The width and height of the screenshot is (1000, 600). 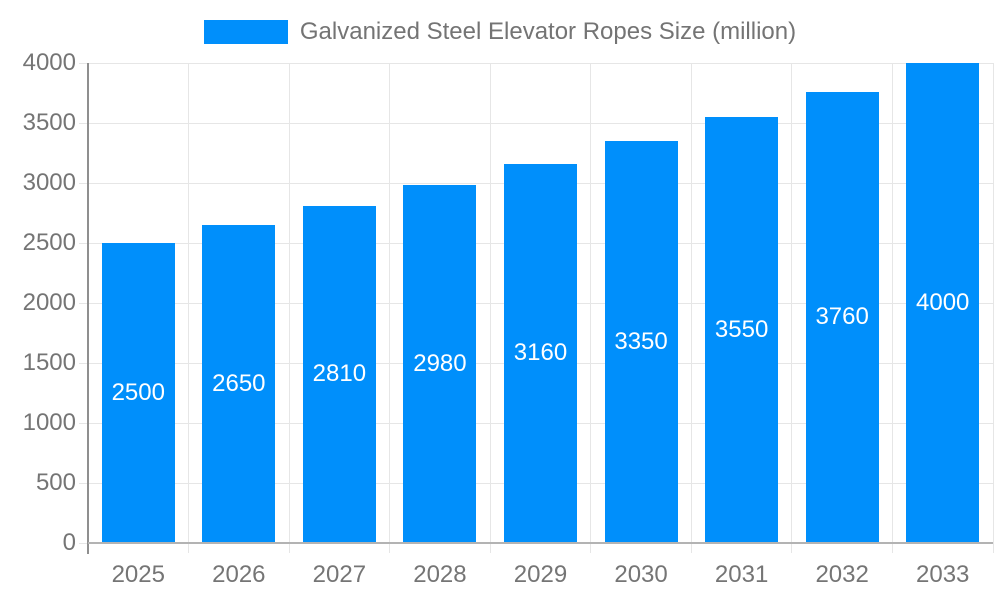 I want to click on y-axis-tick-label: 2000, so click(x=49, y=302).